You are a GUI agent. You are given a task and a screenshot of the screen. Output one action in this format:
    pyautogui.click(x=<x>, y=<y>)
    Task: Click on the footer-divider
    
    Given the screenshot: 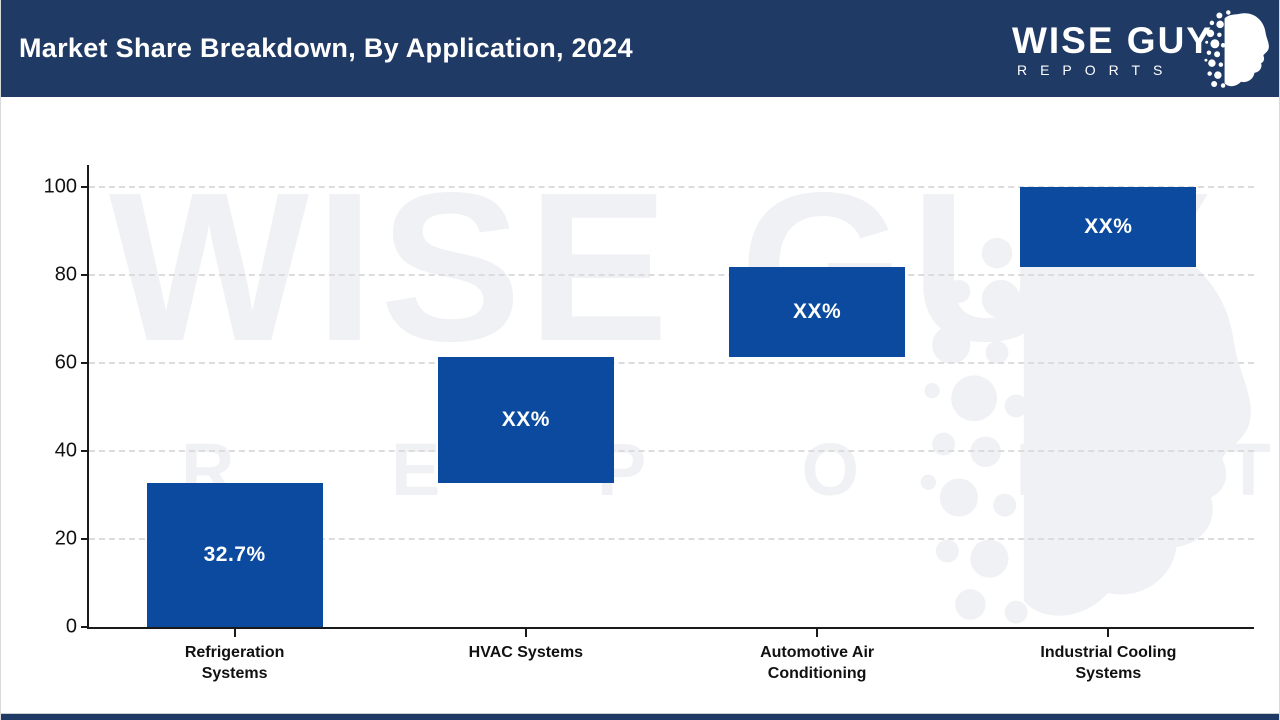 What is the action you would take?
    pyautogui.click(x=640, y=713)
    